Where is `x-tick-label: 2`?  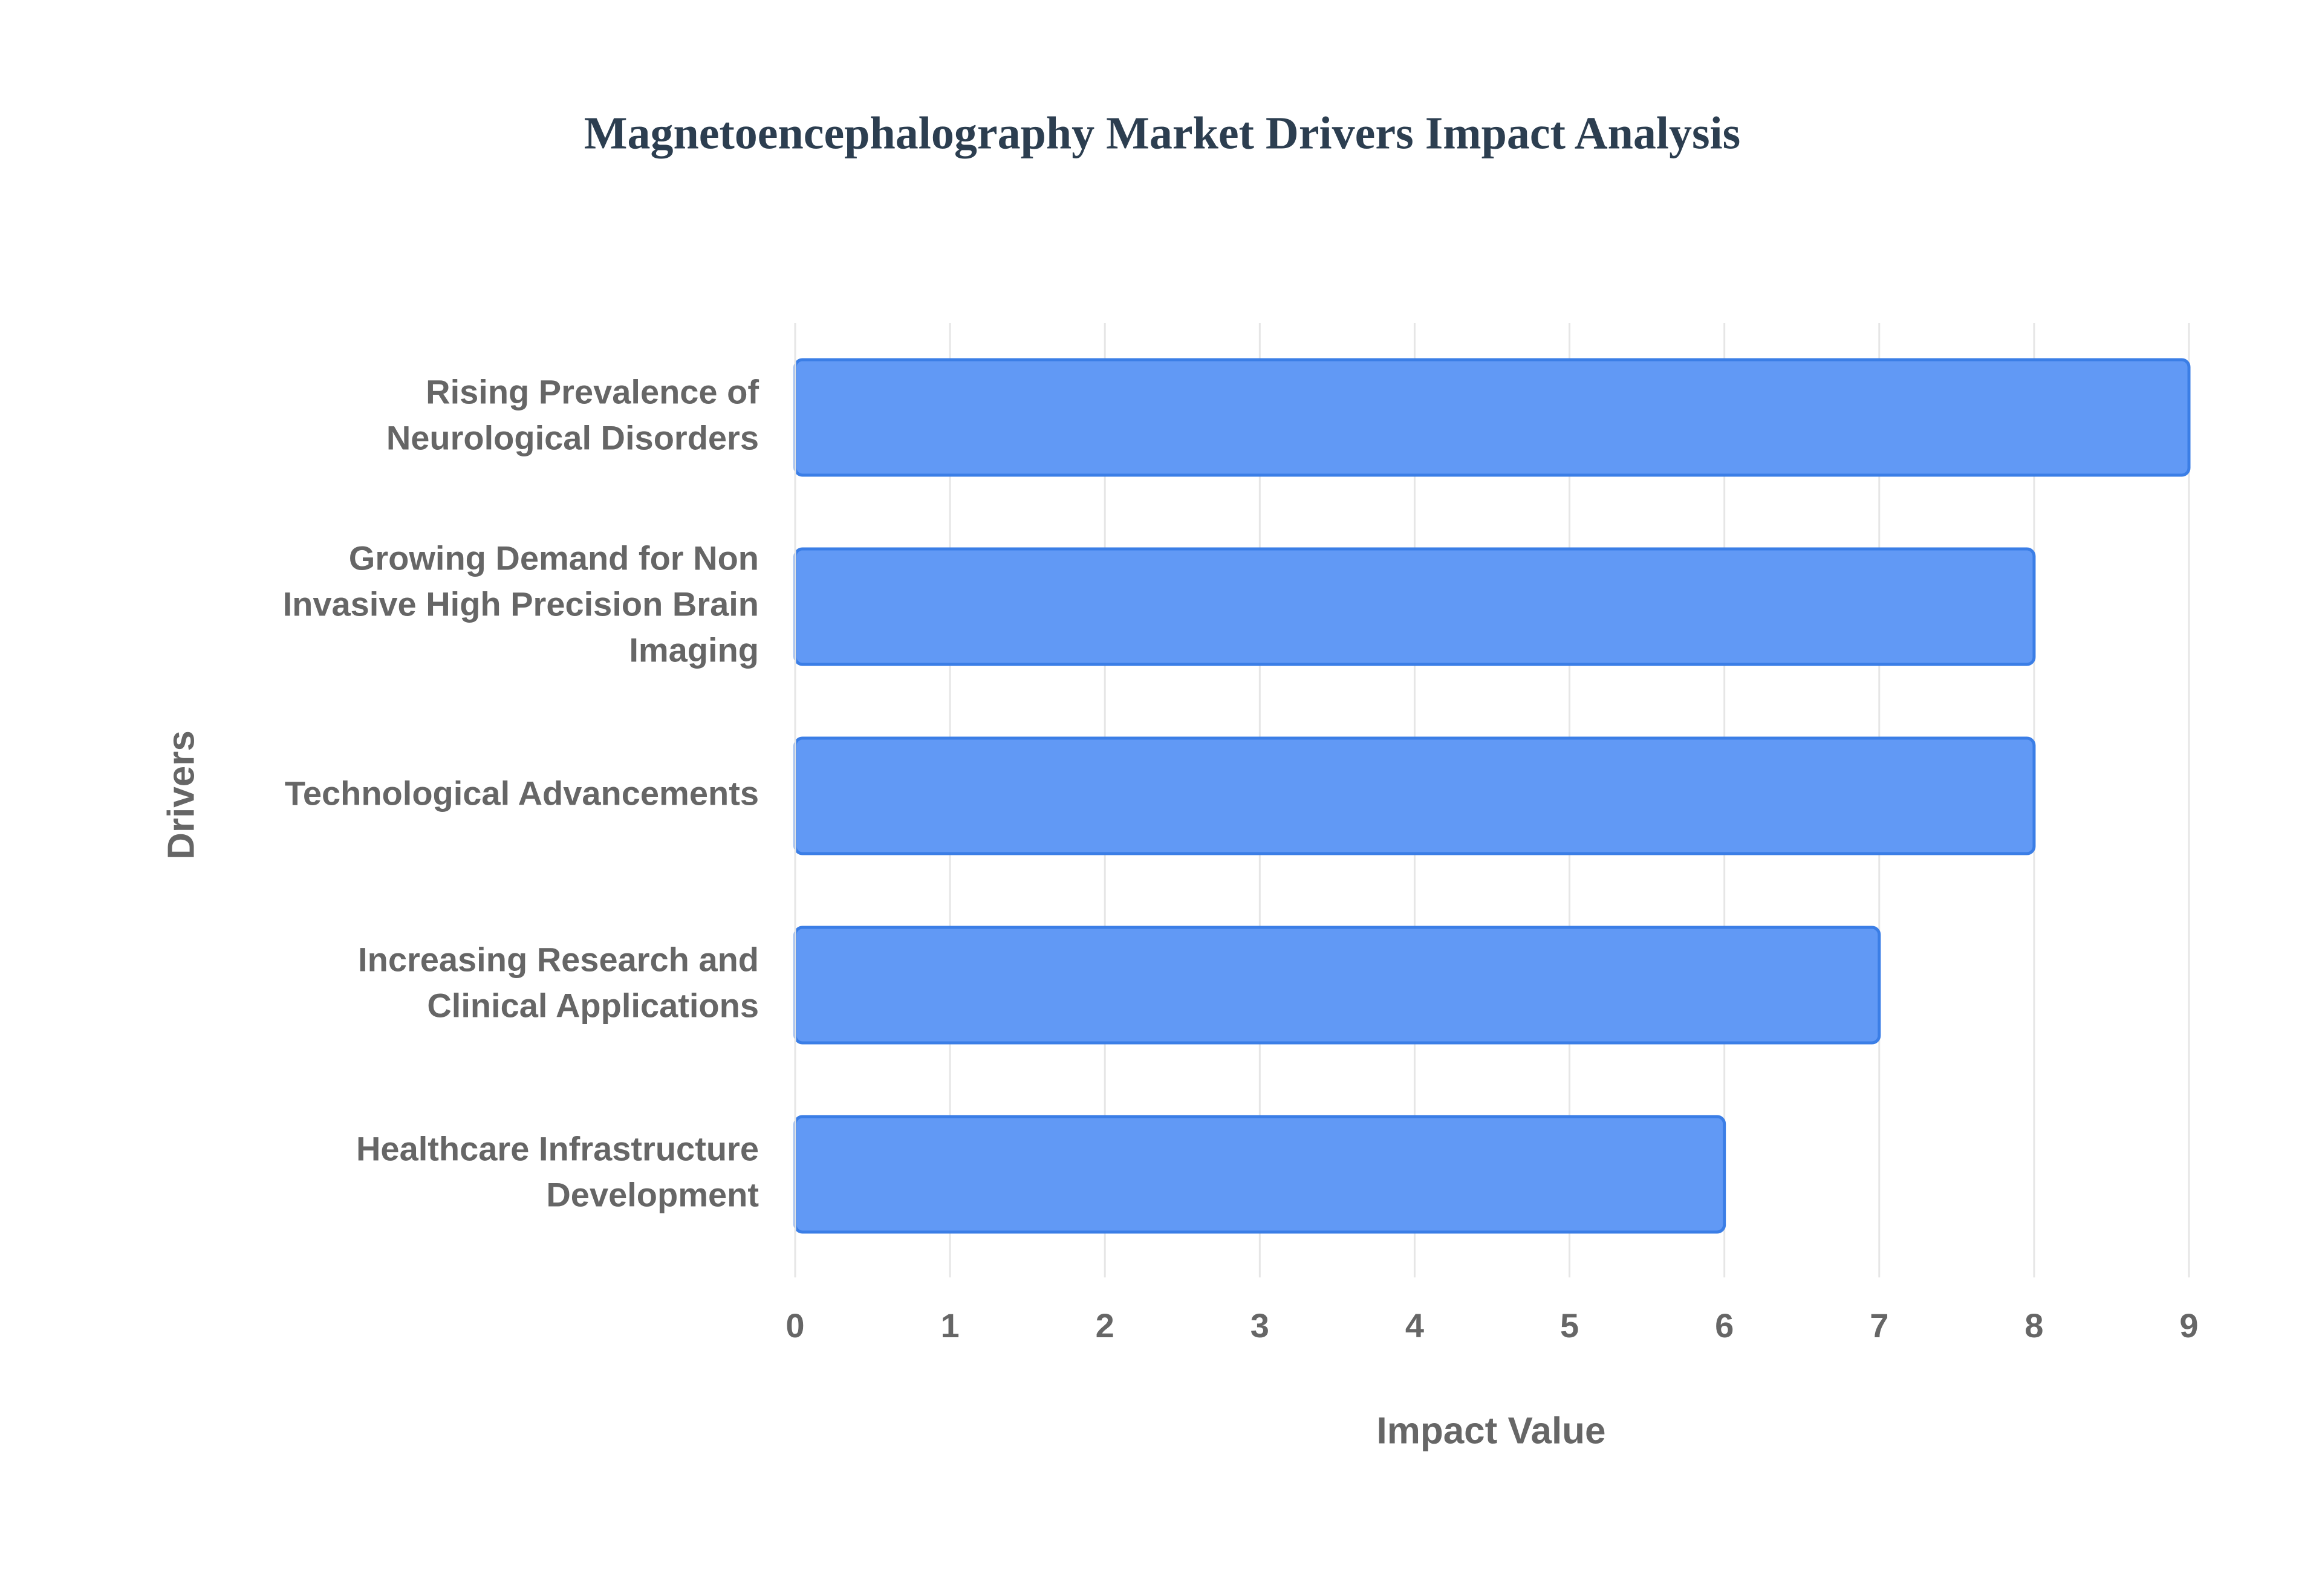 x-tick-label: 2 is located at coordinates (1105, 1325).